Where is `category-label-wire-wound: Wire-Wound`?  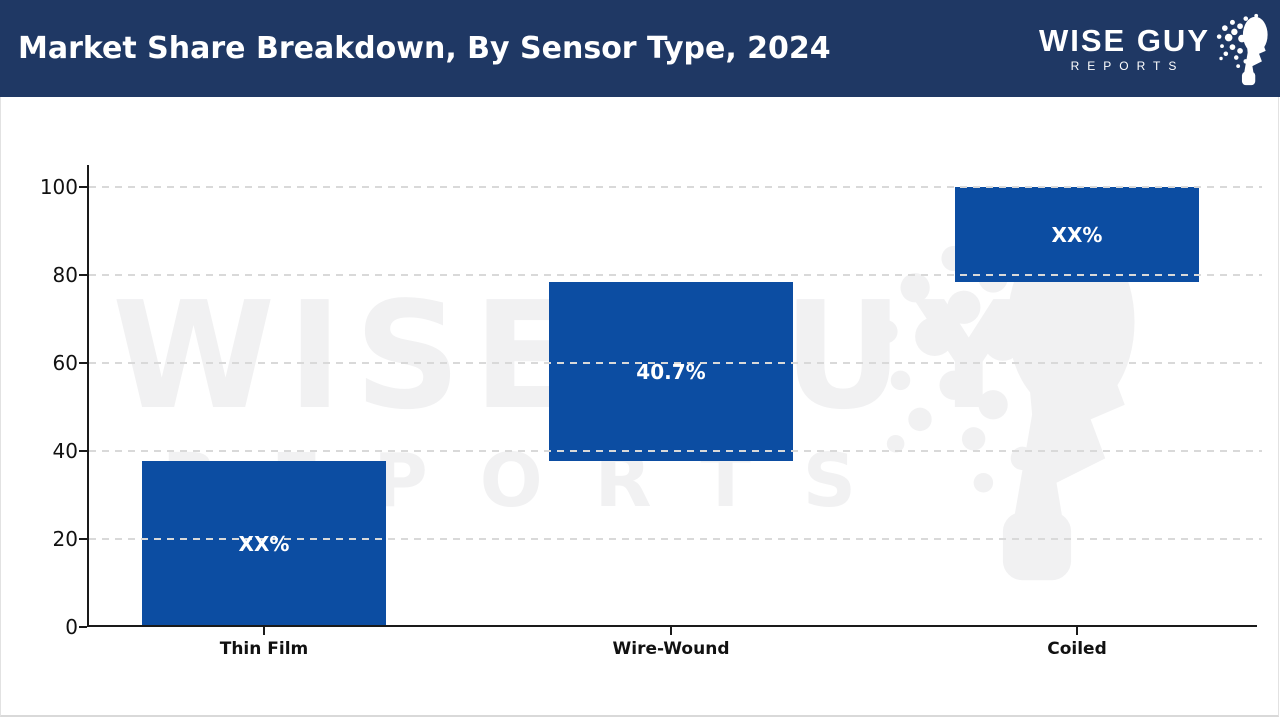
category-label-wire-wound: Wire-Wound is located at coordinates (671, 649).